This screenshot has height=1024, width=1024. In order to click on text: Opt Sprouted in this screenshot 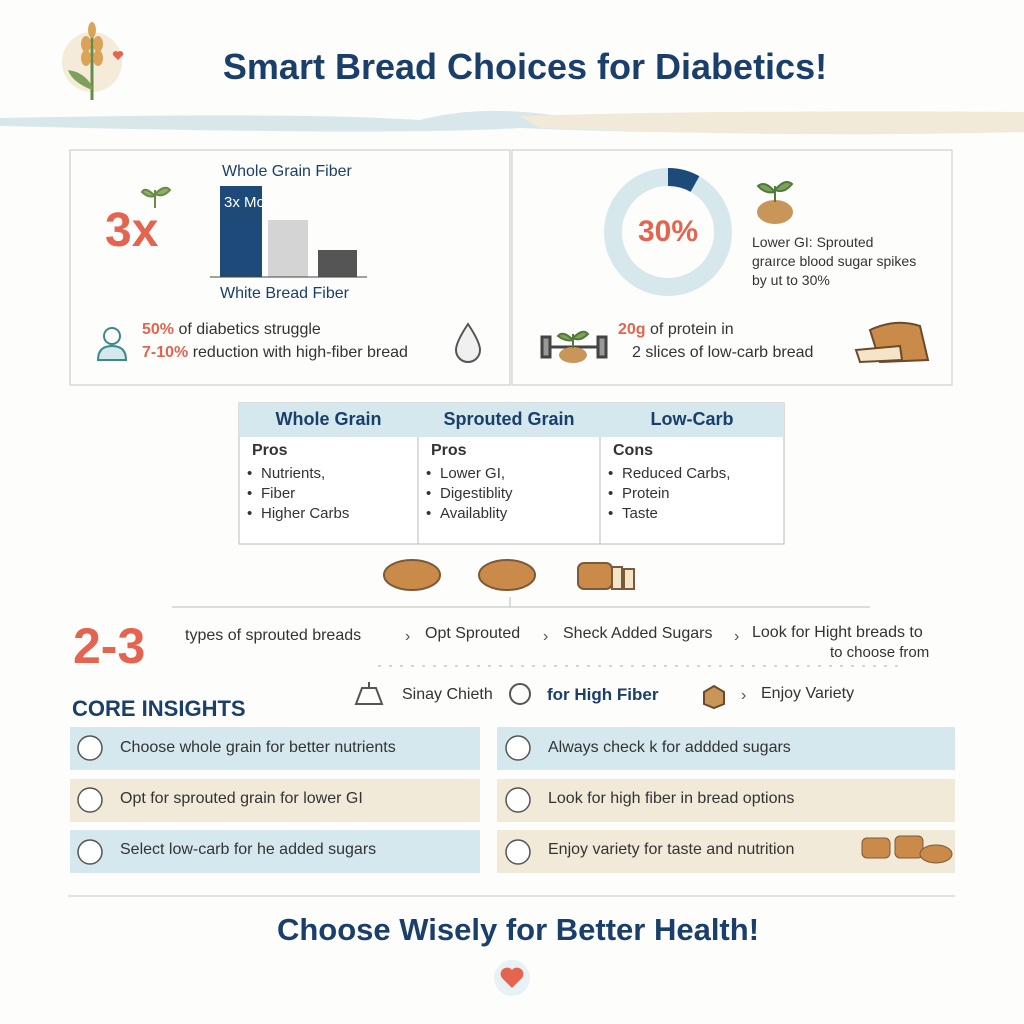, I will do `click(473, 633)`.